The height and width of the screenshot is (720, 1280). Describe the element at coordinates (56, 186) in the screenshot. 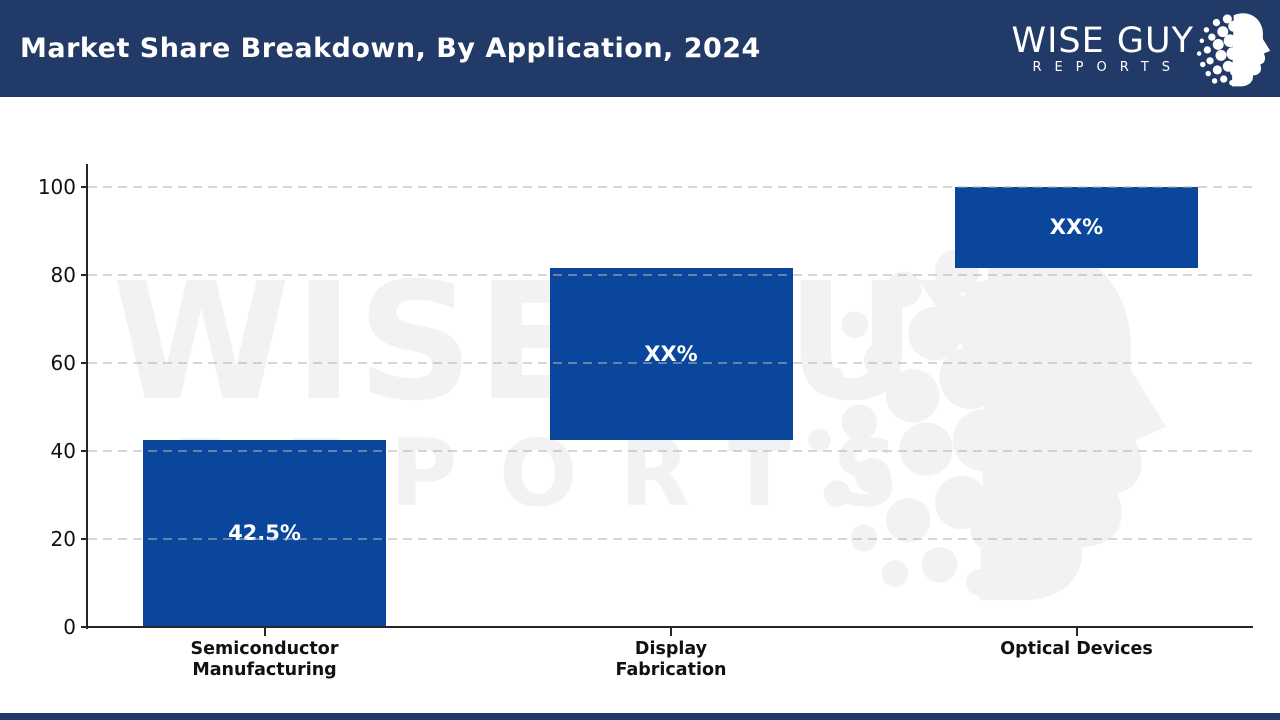

I see `y-tick-label-100: 100` at that location.